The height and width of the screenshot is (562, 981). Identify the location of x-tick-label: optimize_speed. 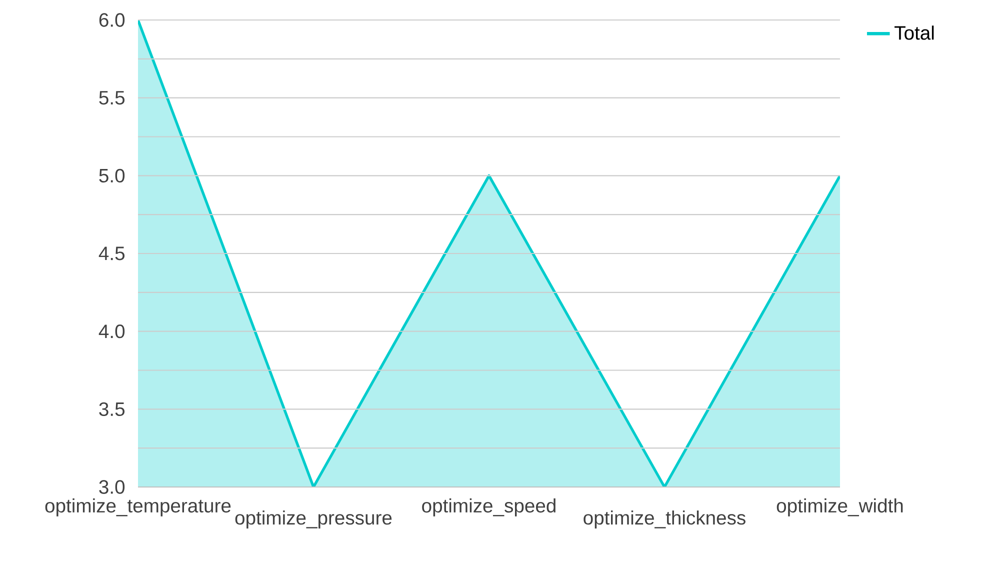
(489, 507).